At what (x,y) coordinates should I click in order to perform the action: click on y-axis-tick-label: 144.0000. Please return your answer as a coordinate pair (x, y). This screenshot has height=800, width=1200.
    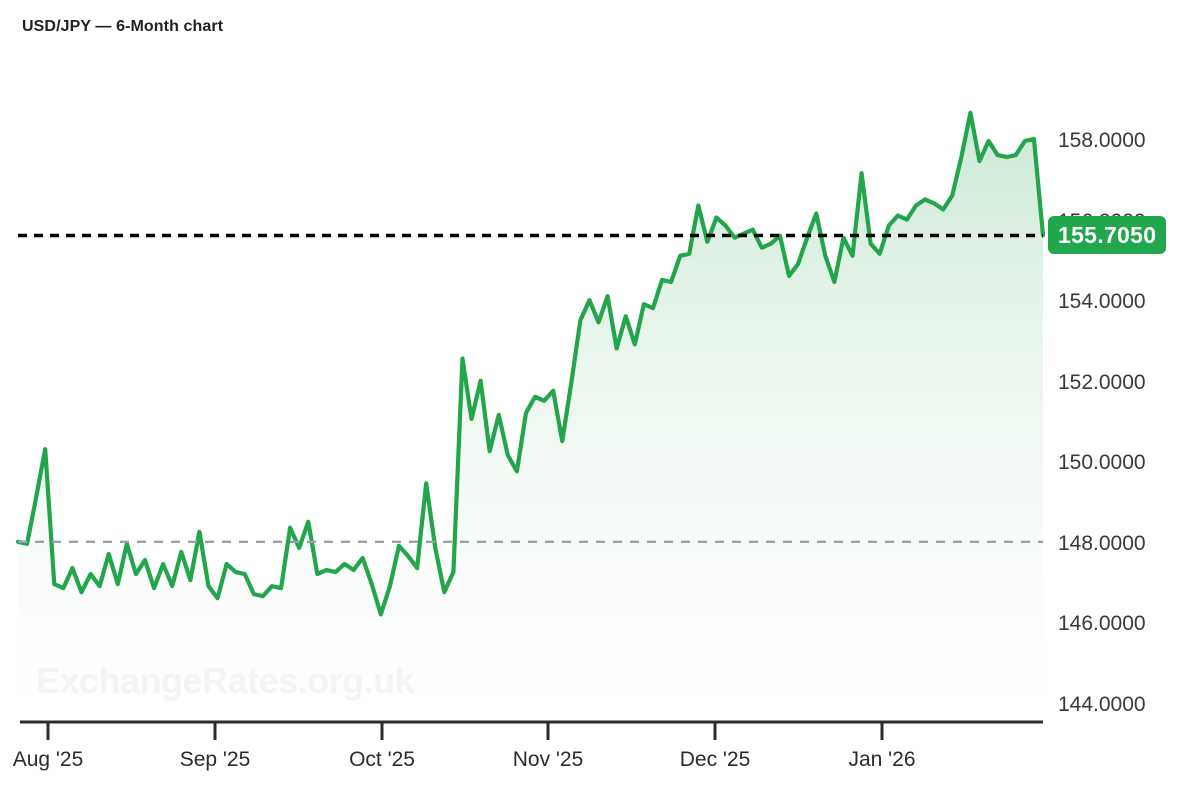
    Looking at the image, I should click on (1102, 704).